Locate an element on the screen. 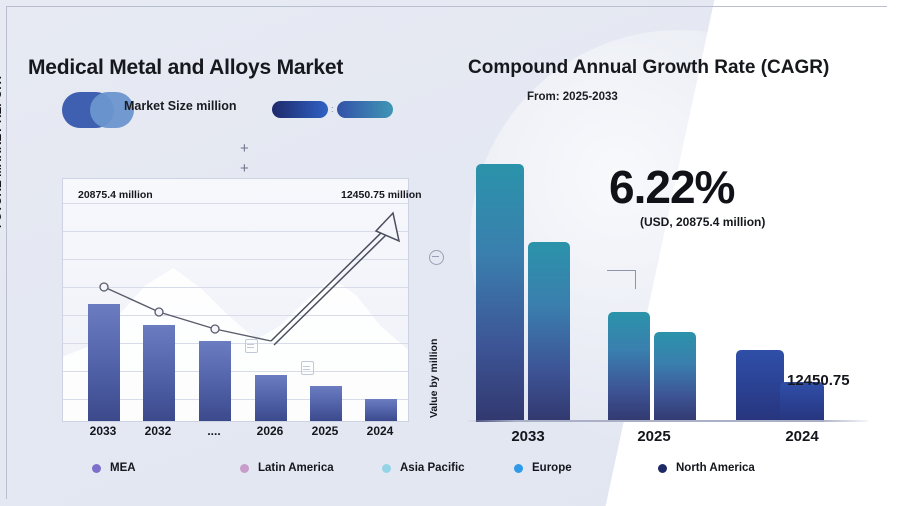 This screenshot has width=900, height=506. bar-2032 is located at coordinates (159, 373).